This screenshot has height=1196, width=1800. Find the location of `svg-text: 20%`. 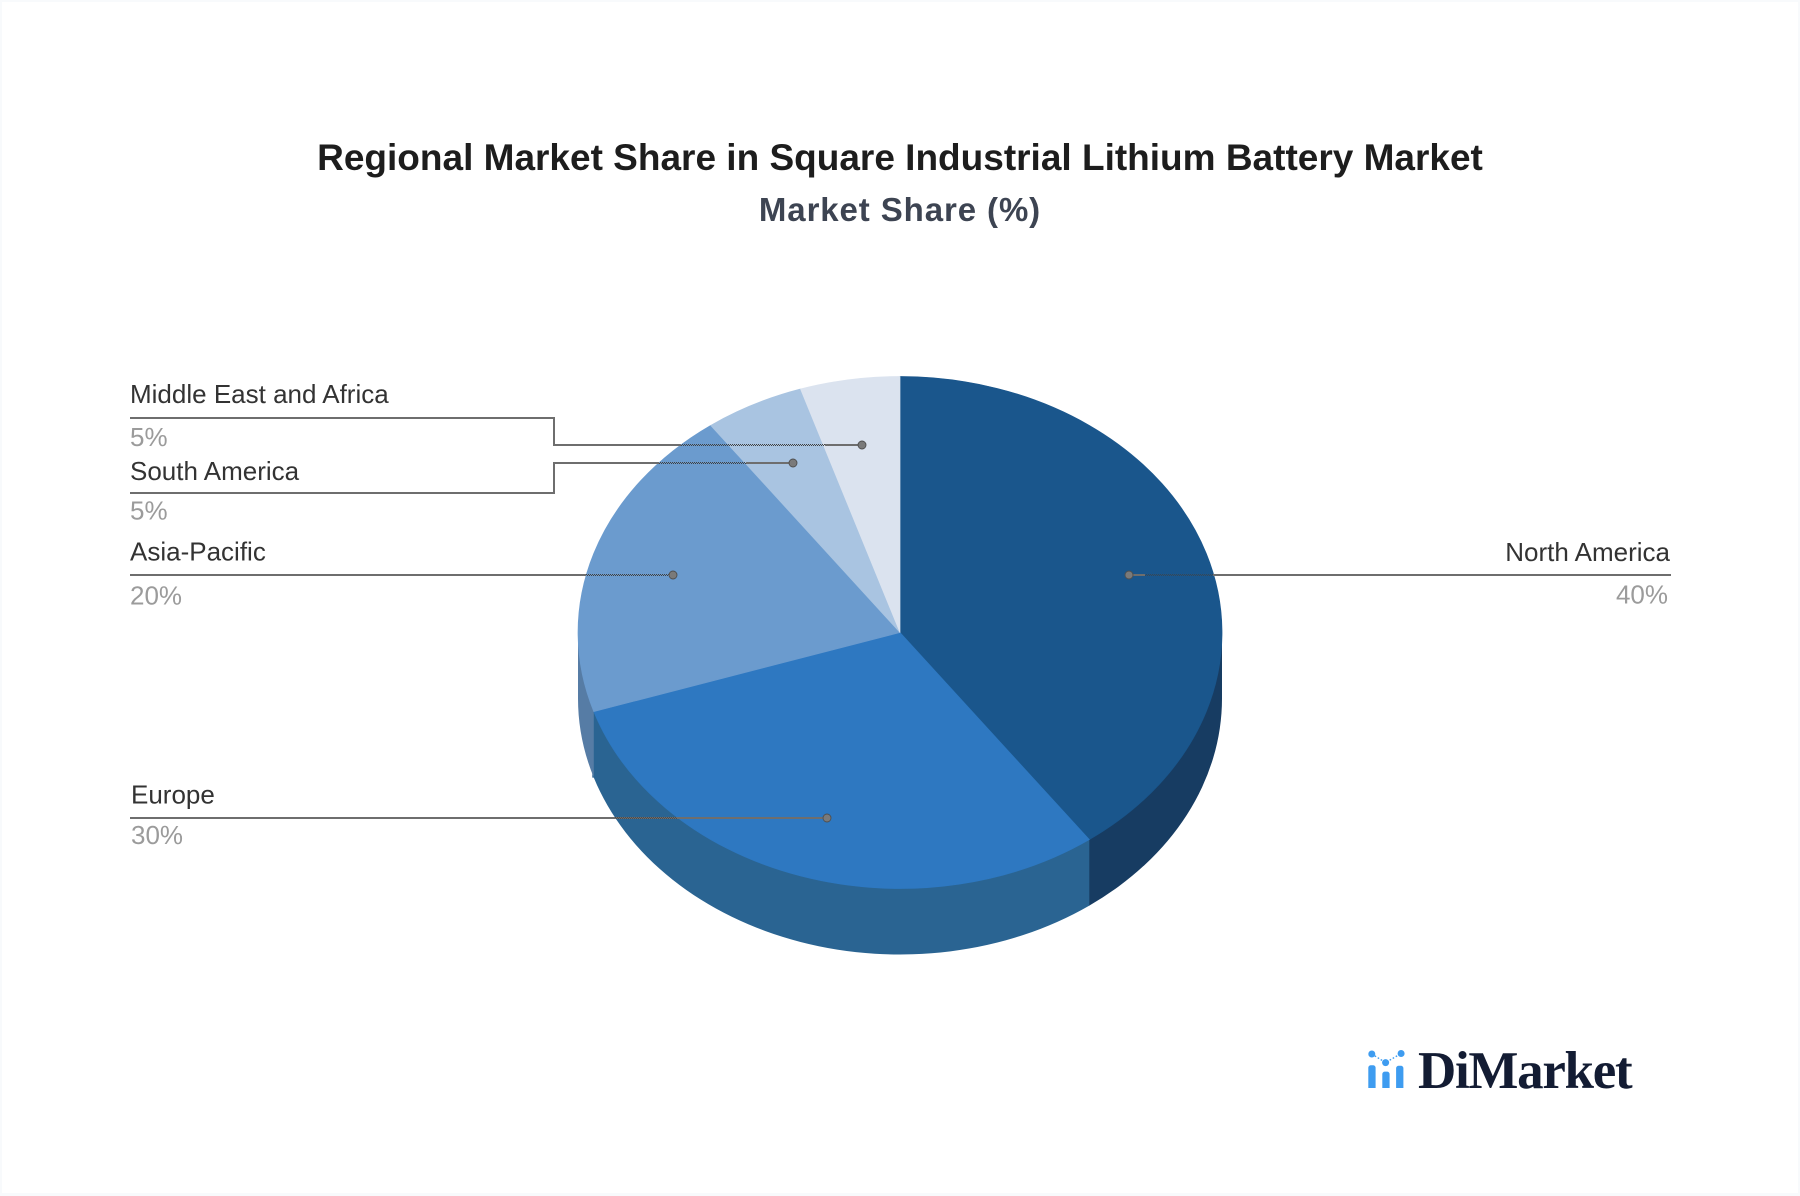

svg-text: 20% is located at coordinates (156, 596).